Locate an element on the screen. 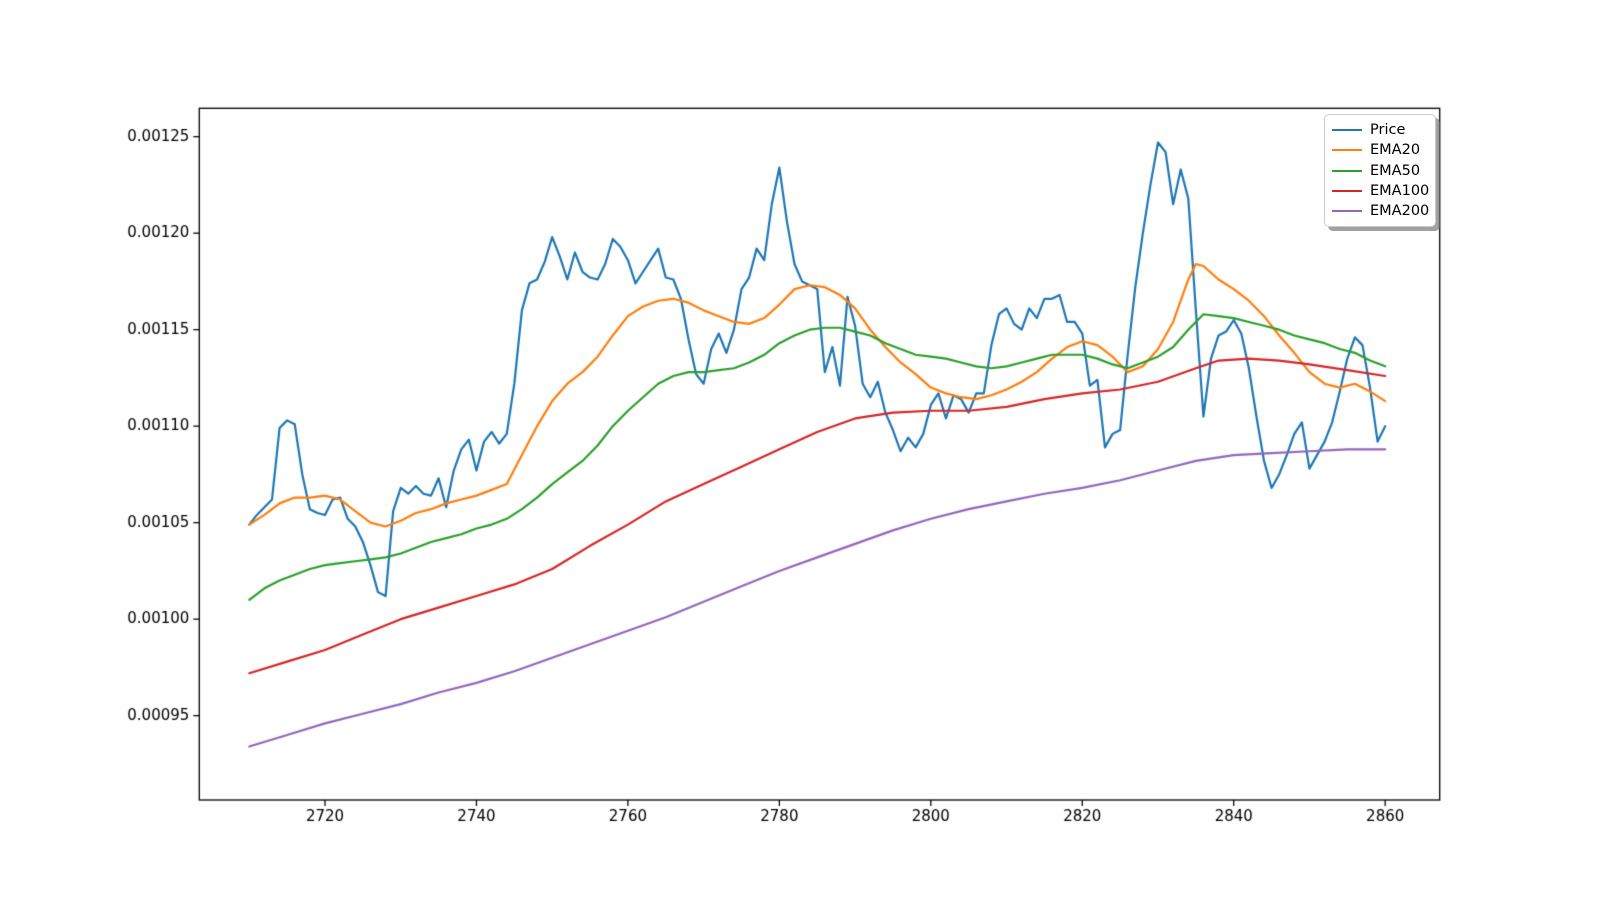  legend-item-ema100: EMA100 is located at coordinates (1381, 191).